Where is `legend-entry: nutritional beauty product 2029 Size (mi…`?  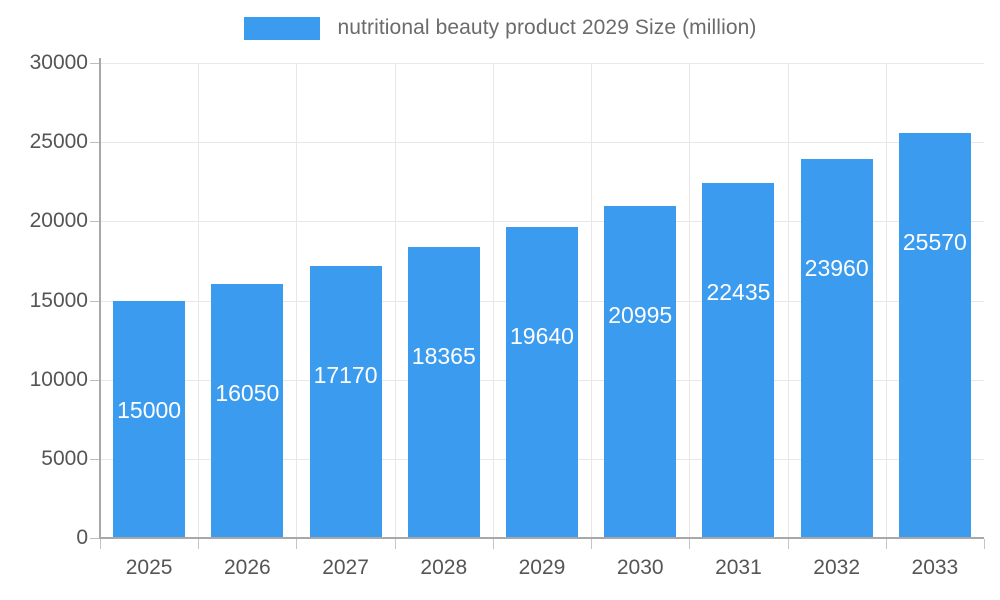 legend-entry: nutritional beauty product 2029 Size (mi… is located at coordinates (500, 28).